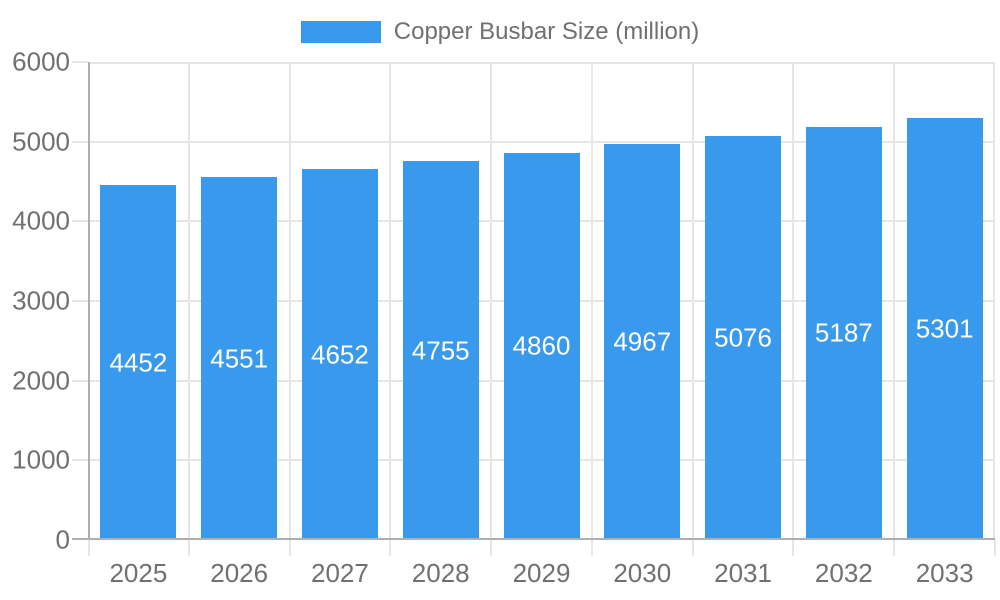 The image size is (1000, 600). What do you see at coordinates (541, 539) in the screenshot?
I see `x-axis-line` at bounding box center [541, 539].